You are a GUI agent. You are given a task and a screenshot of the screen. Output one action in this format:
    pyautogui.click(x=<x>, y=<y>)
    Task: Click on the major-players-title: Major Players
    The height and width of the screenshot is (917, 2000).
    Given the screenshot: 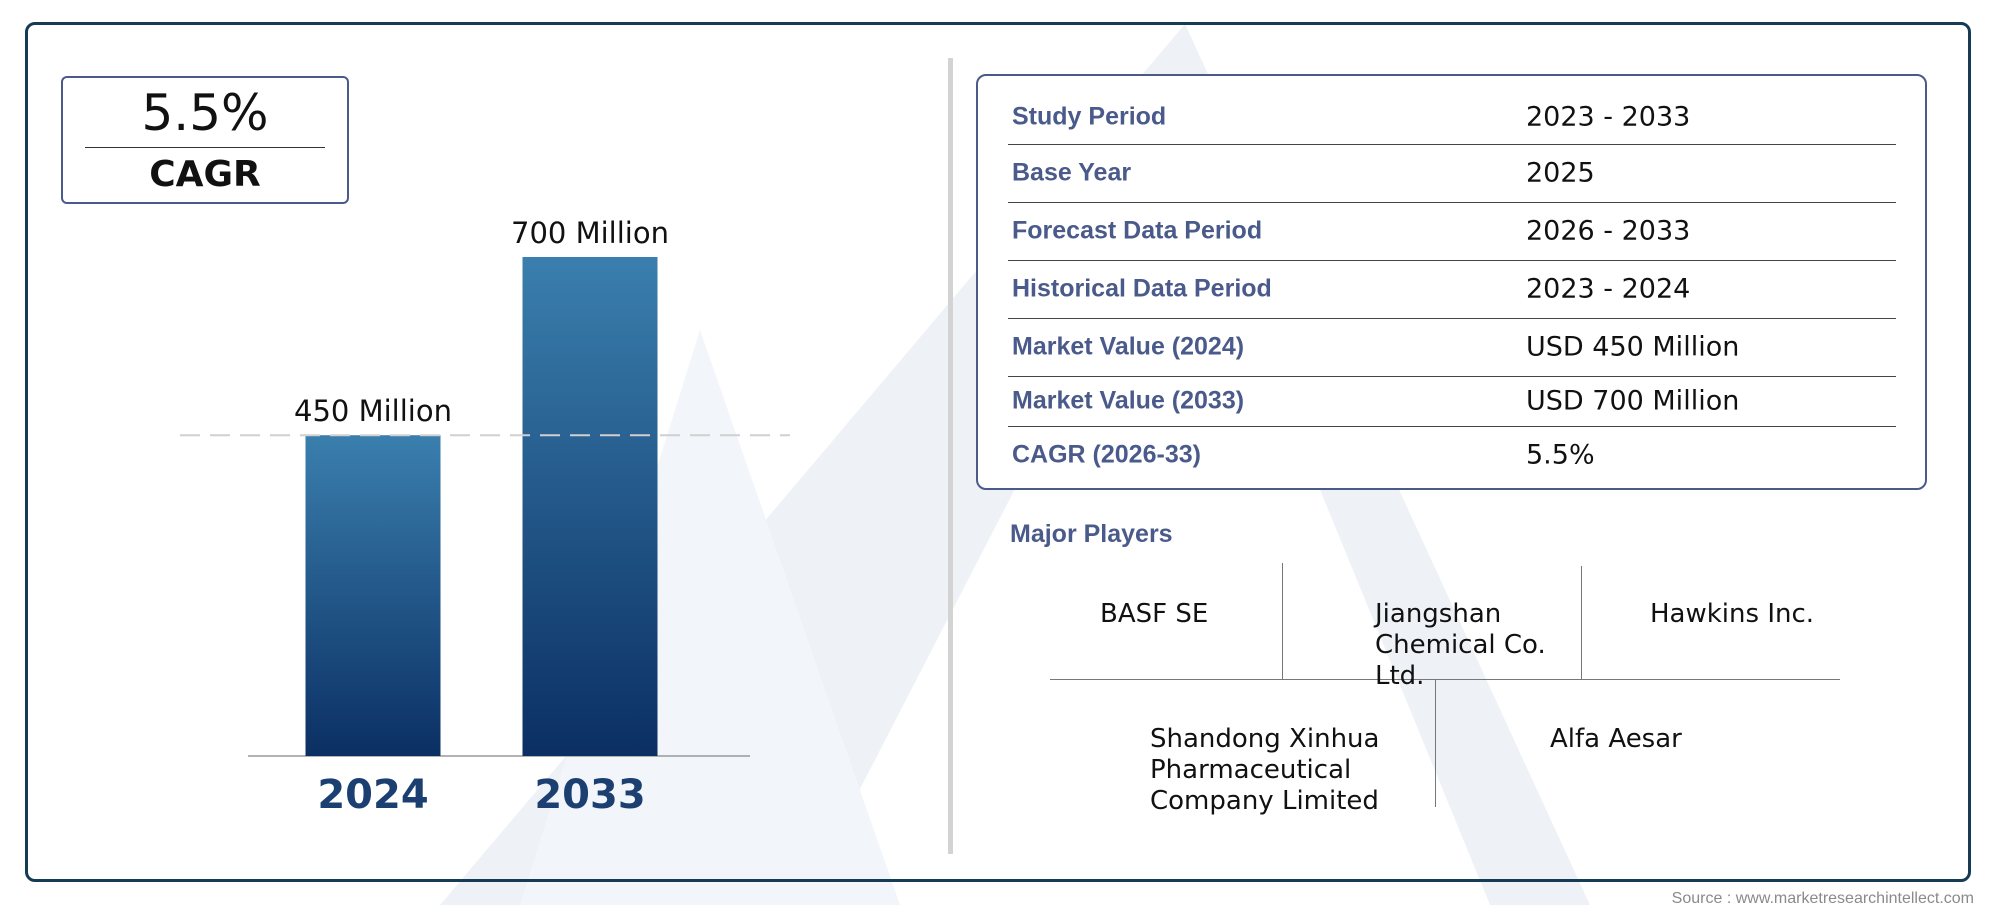 What is the action you would take?
    pyautogui.click(x=1091, y=534)
    